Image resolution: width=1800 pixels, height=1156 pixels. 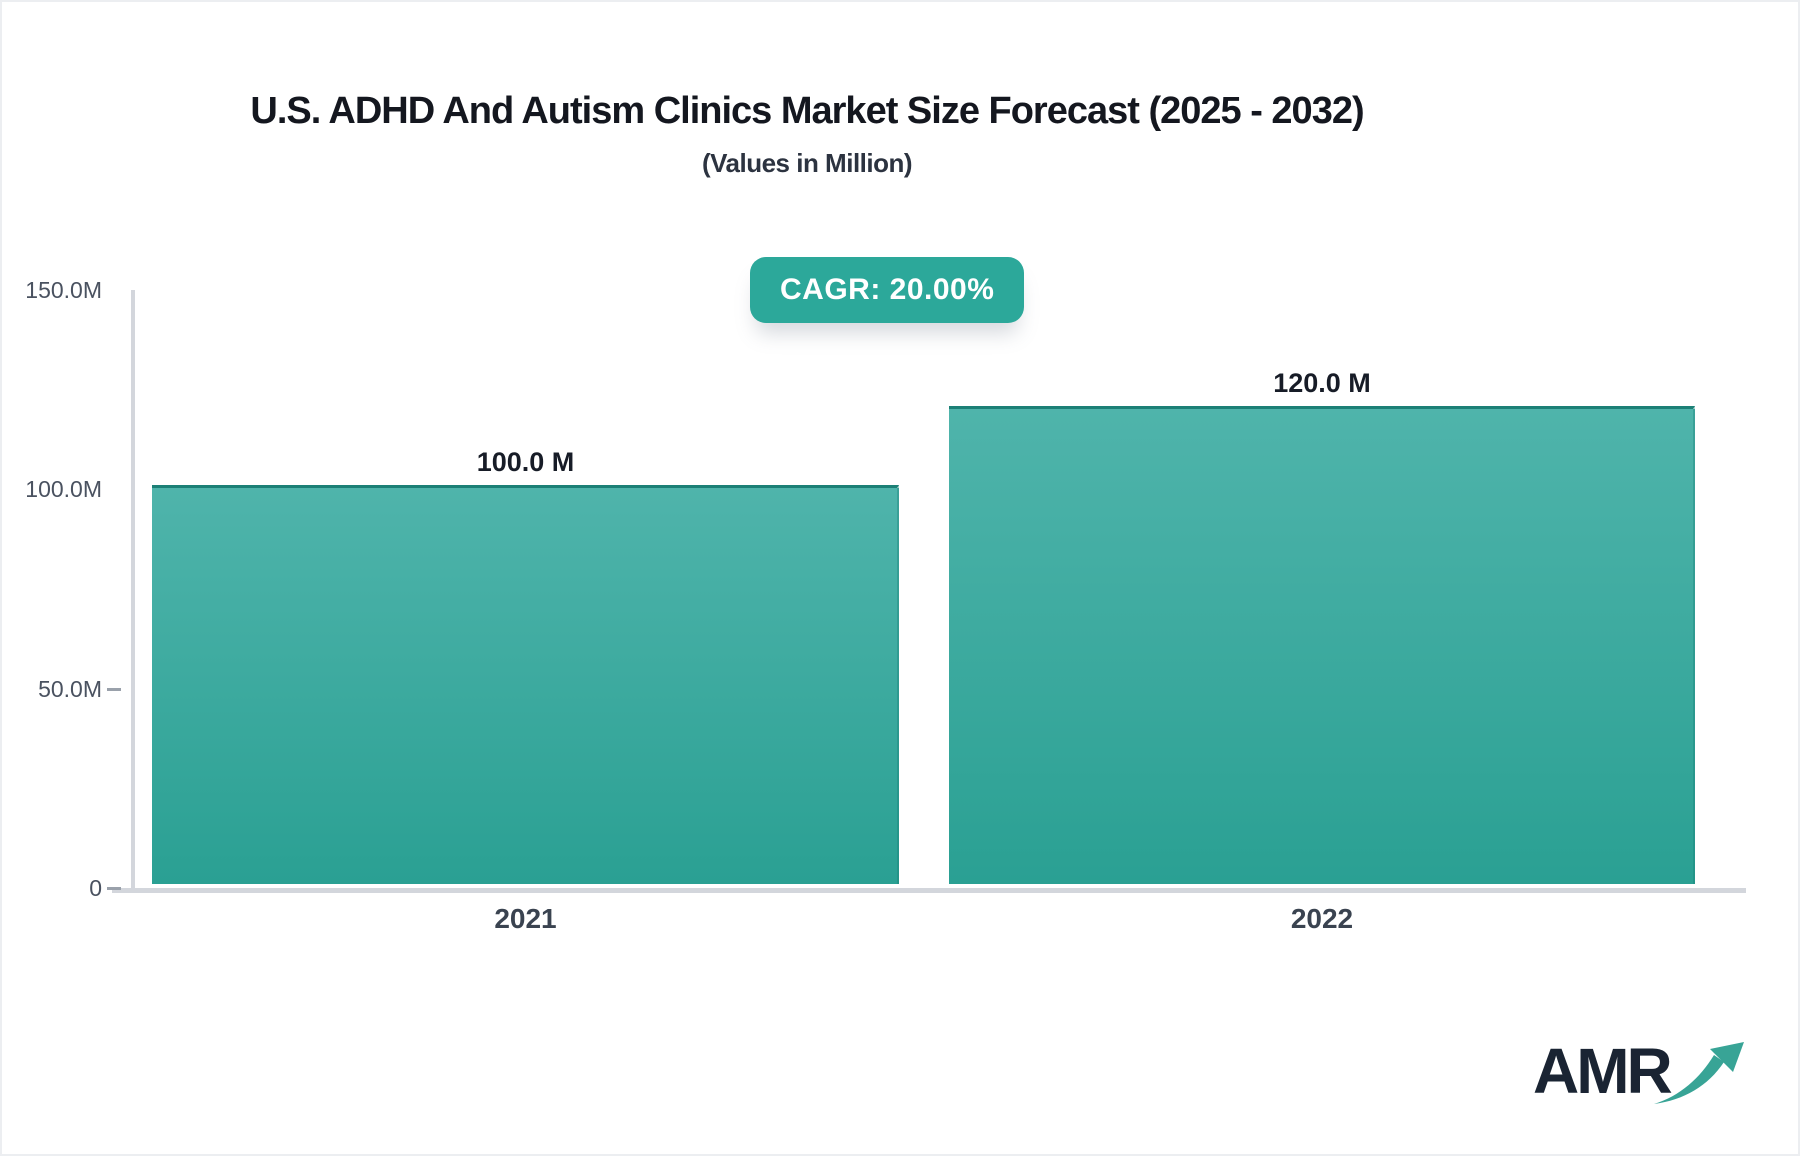 I want to click on amr-logo: AMR, so click(x=1639, y=1072).